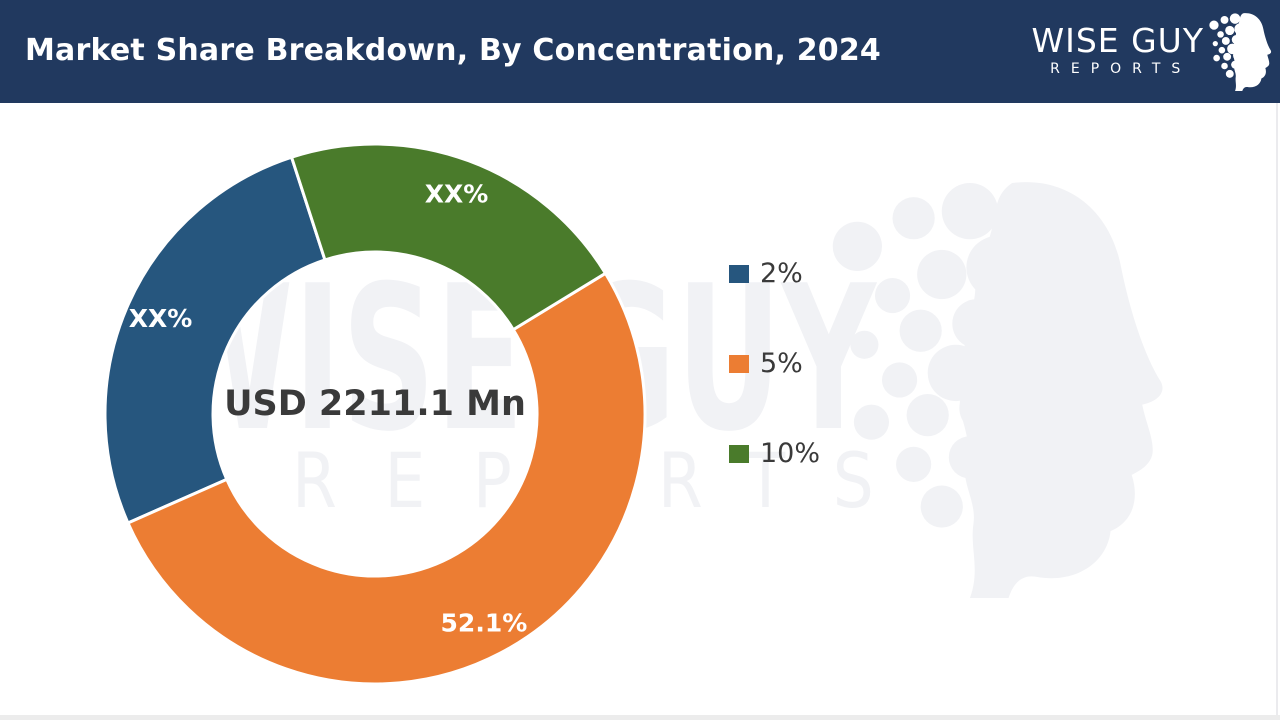 The image size is (1280, 720). I want to click on slice-label: 52.1%, so click(484, 622).